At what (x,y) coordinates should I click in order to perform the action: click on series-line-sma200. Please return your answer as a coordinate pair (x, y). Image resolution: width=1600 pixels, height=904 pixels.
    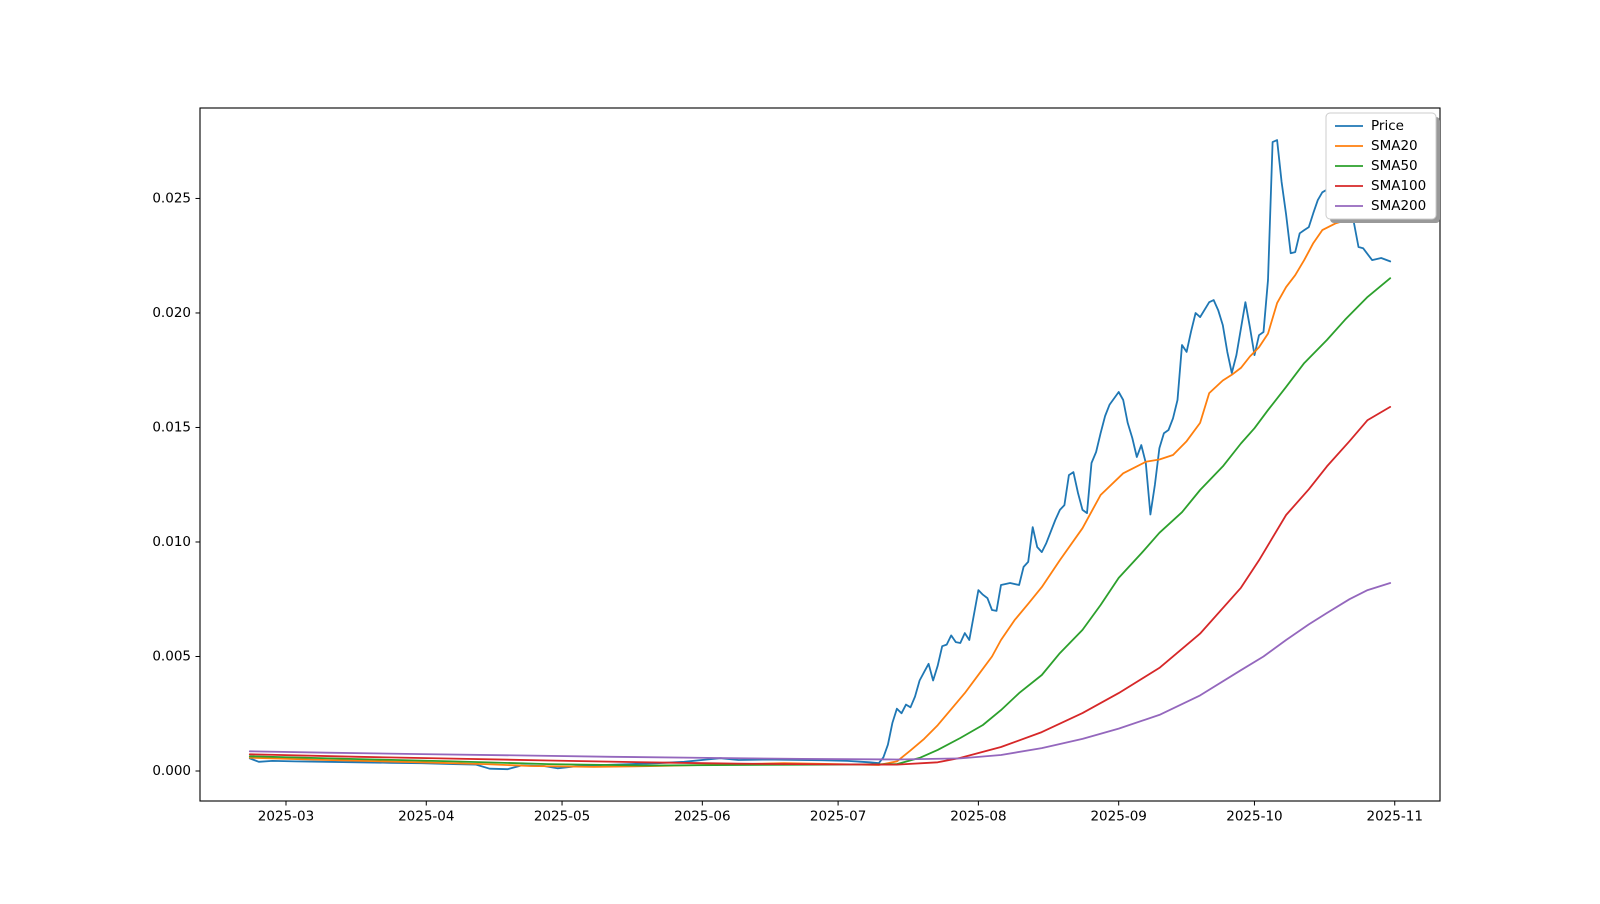
    Looking at the image, I should click on (820, 671).